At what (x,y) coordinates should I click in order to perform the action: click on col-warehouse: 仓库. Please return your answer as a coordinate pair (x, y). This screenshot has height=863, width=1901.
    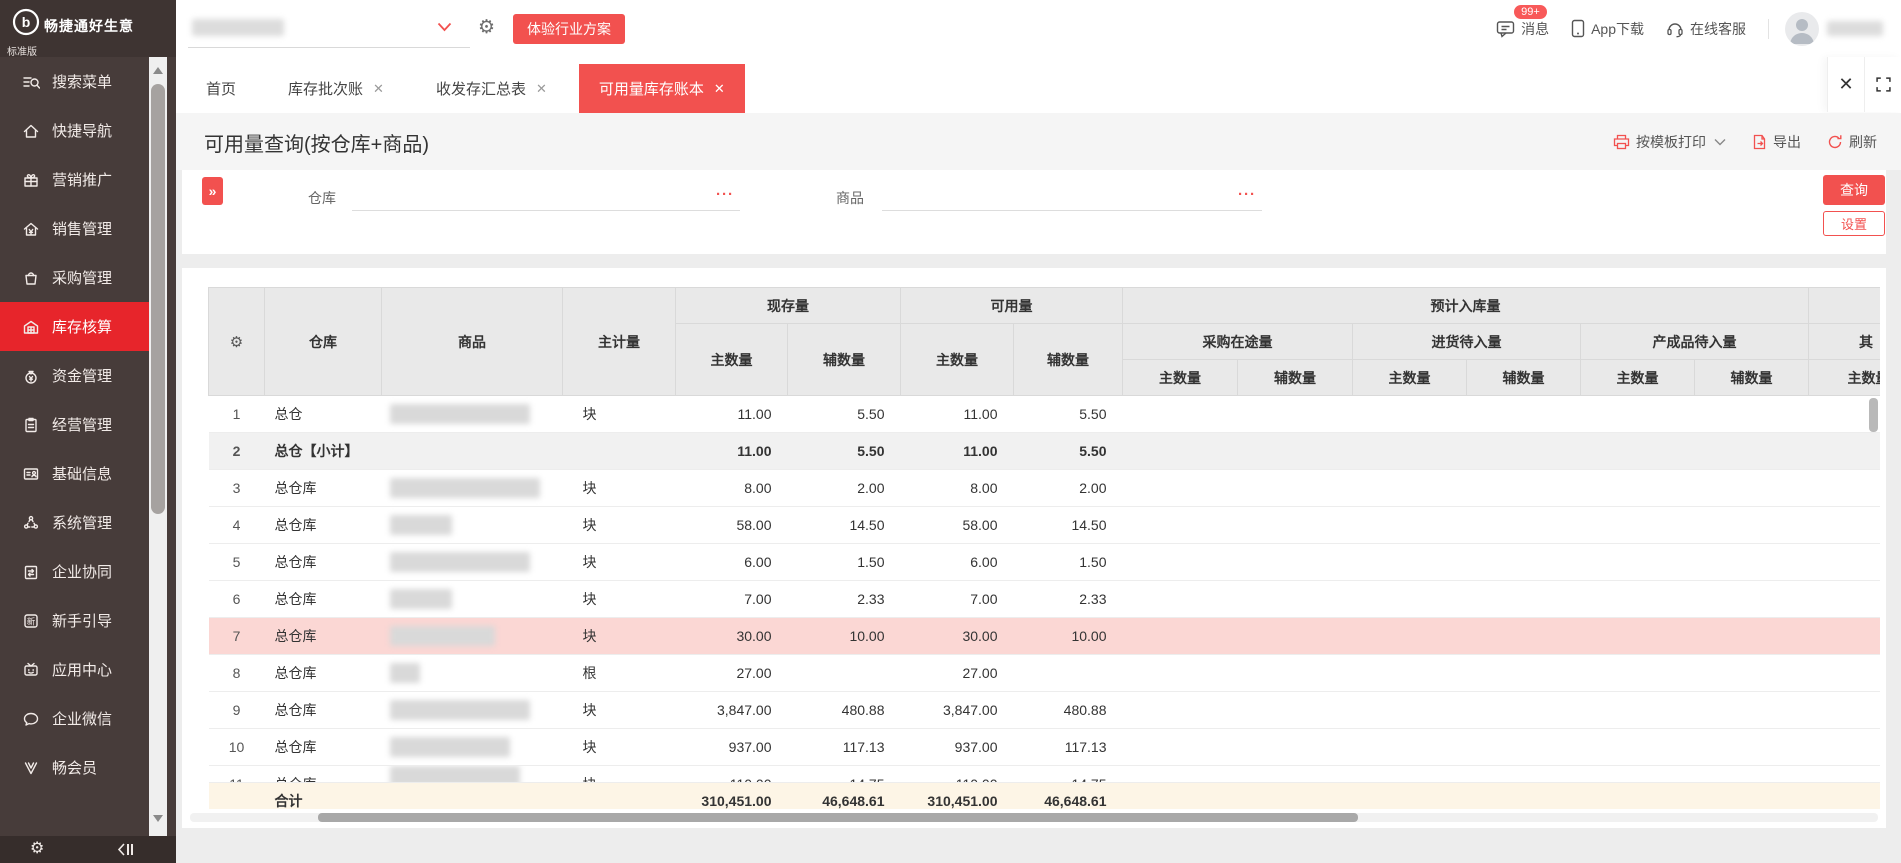
    Looking at the image, I should click on (323, 341).